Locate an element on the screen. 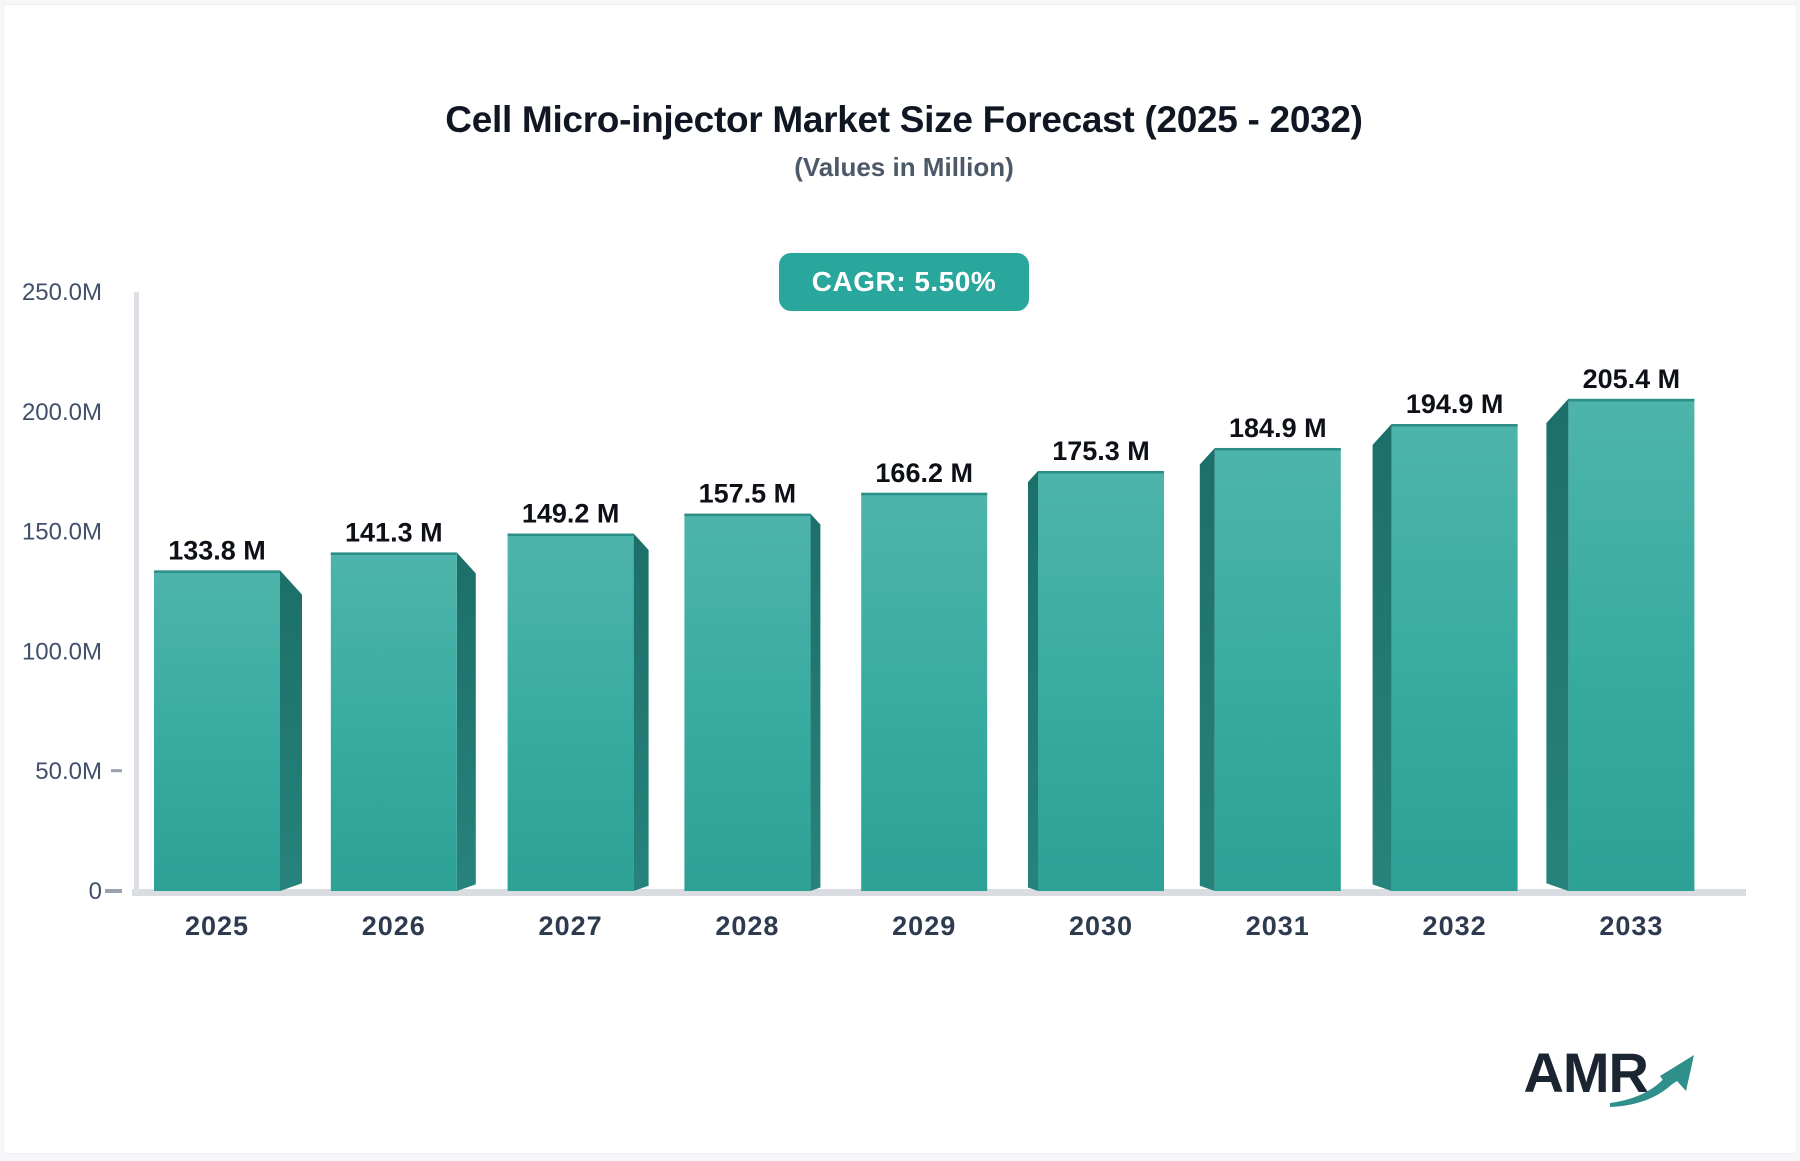 The height and width of the screenshot is (1161, 1800). y-axis-label-100.0M: 100.0M is located at coordinates (62, 651).